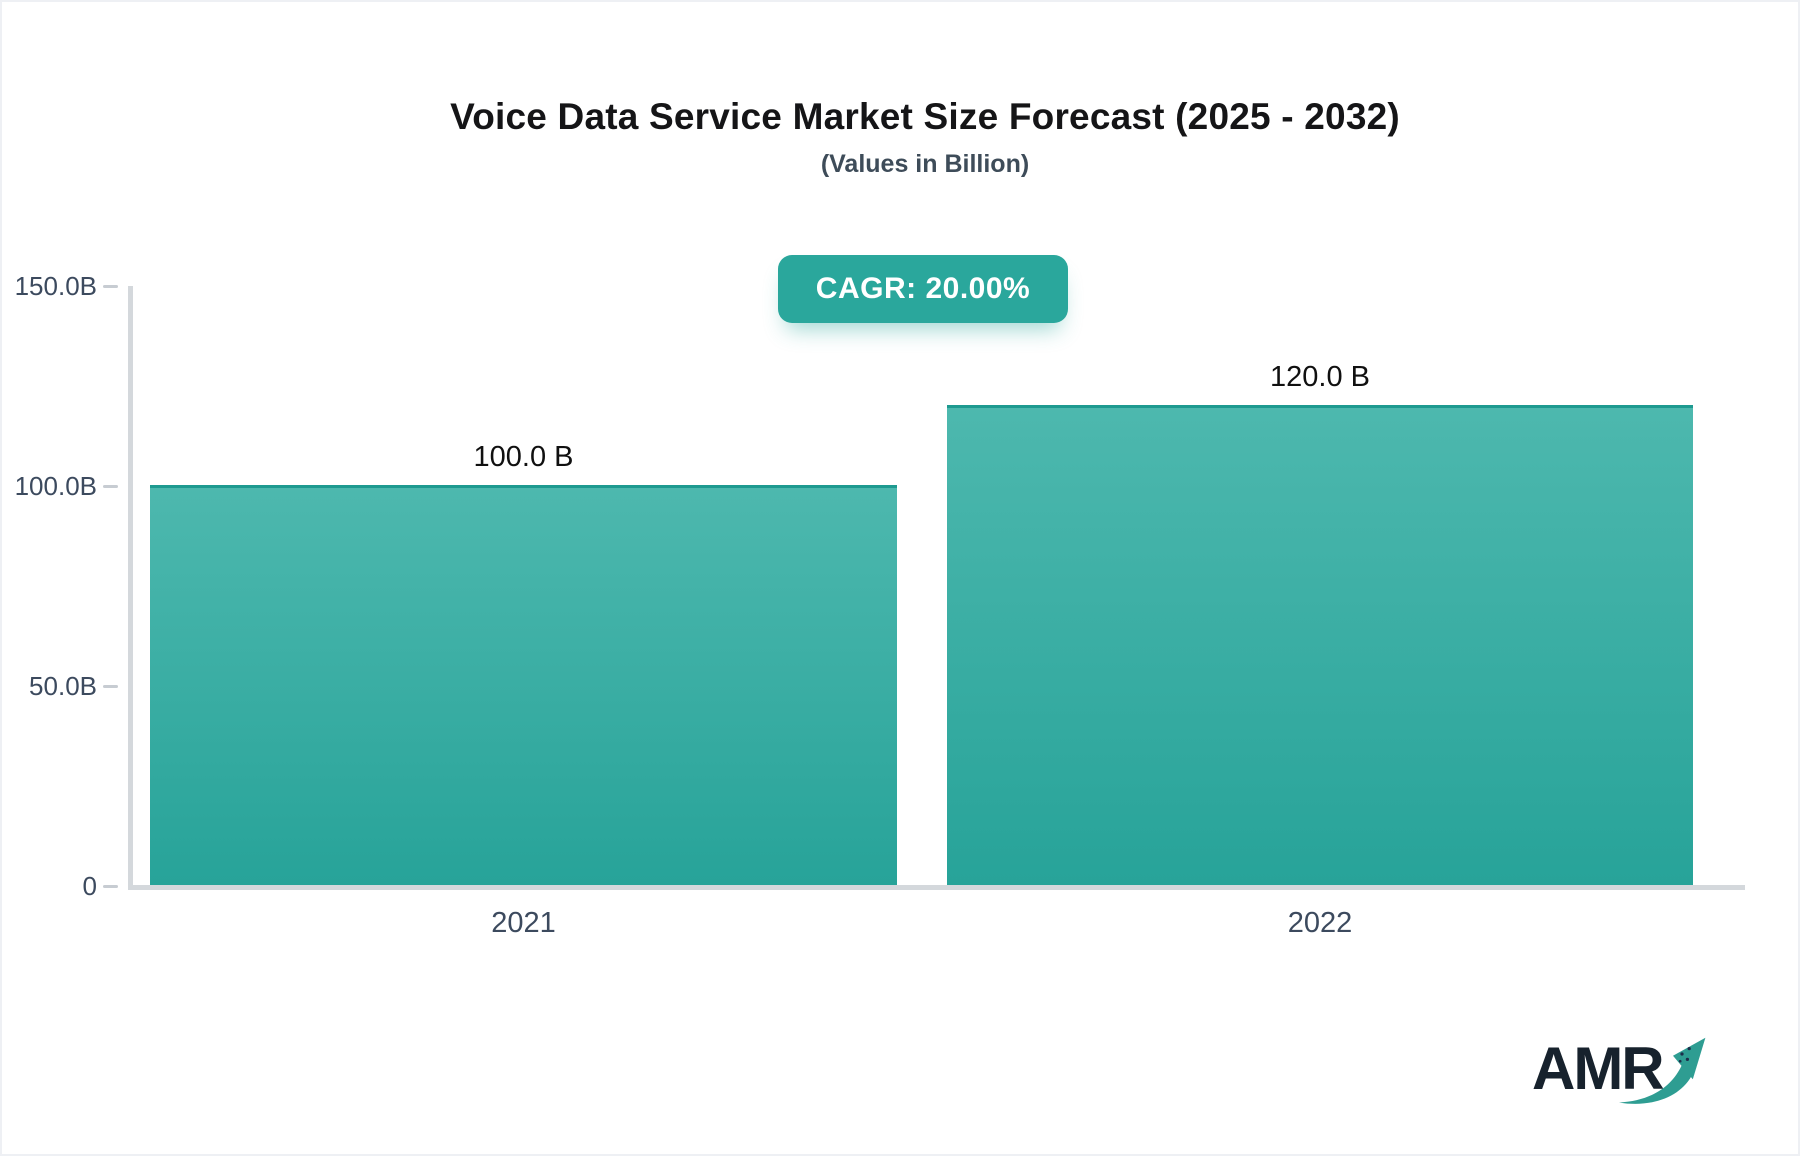 The image size is (1800, 1156). I want to click on cagr-badge: CAGR: 20.00%, so click(923, 289).